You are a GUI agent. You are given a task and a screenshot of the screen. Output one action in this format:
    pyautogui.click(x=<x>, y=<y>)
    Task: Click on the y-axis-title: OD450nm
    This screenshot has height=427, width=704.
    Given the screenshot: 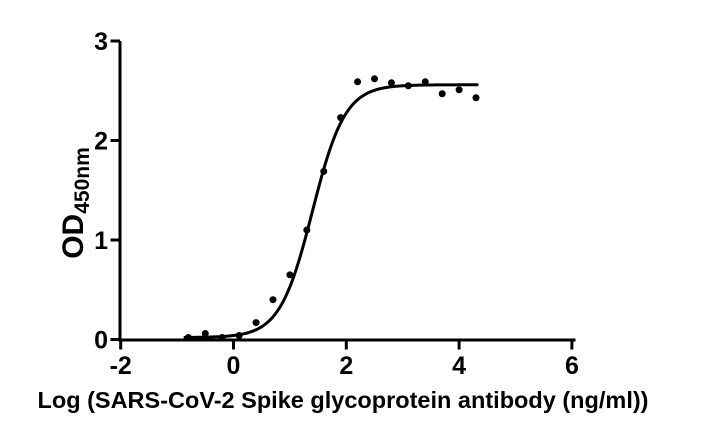 What is the action you would take?
    pyautogui.click(x=75, y=203)
    